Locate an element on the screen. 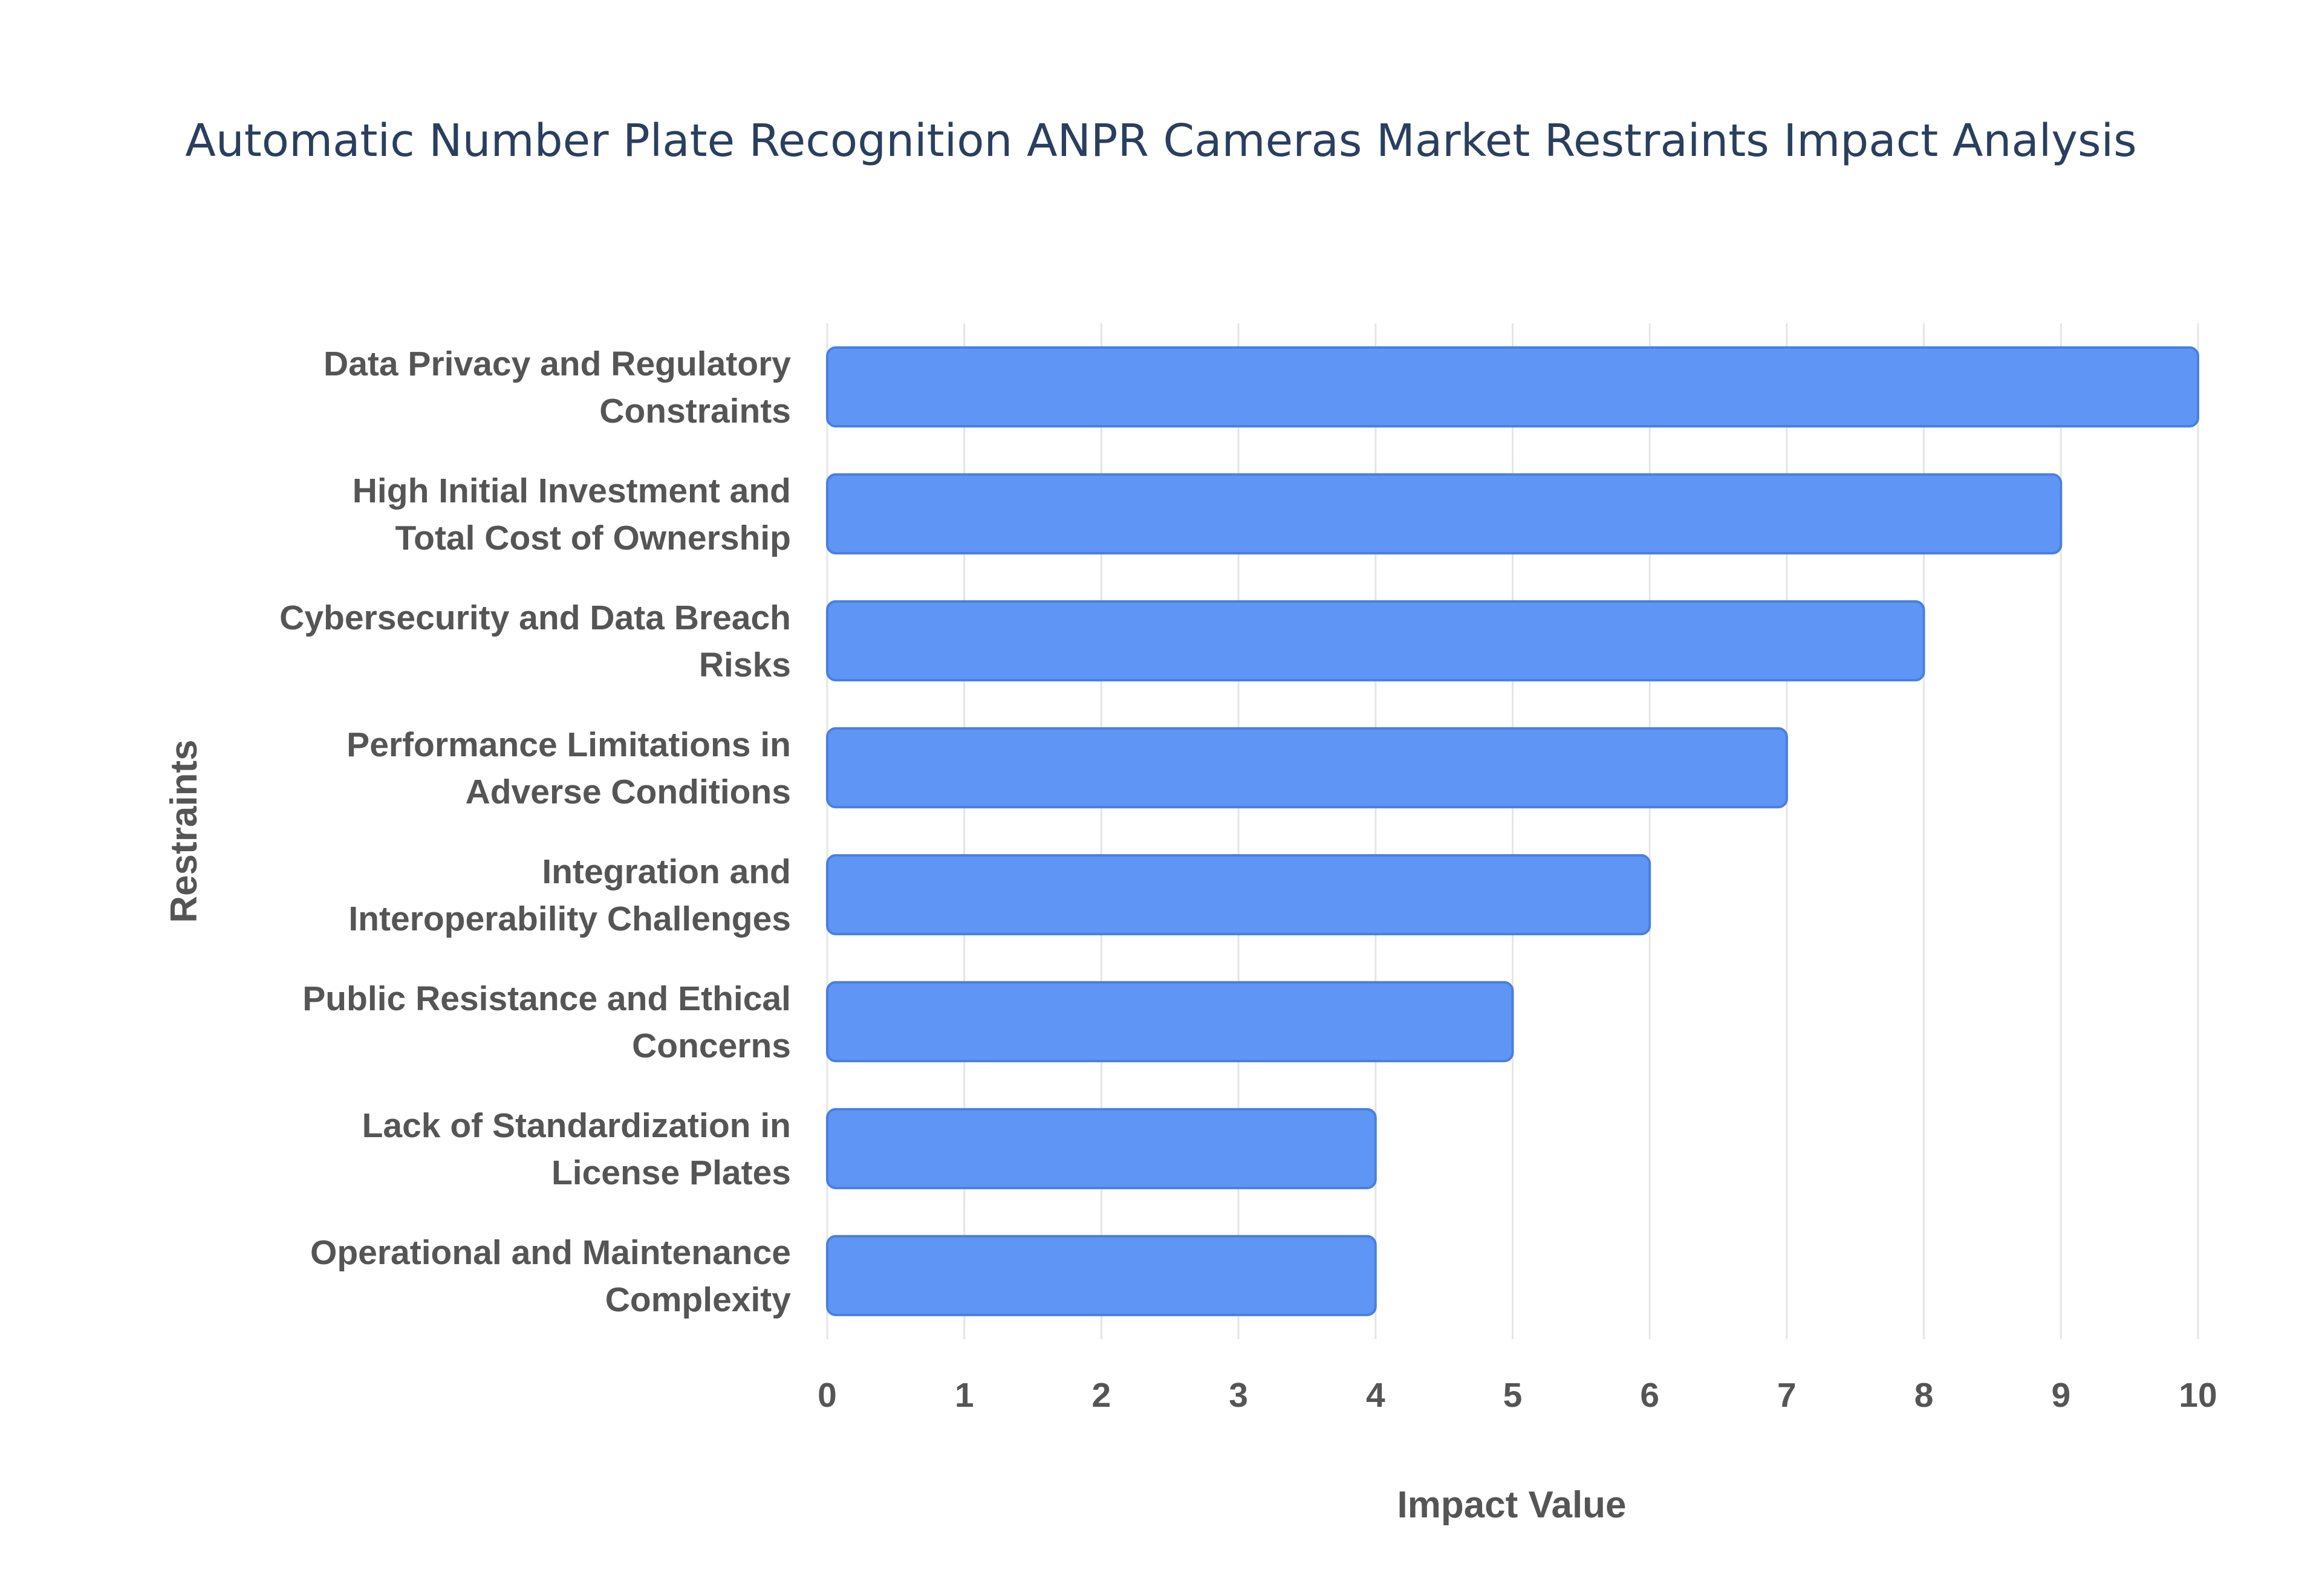 Image resolution: width=2322 pixels, height=1596 pixels. category-label-line: Integration and is located at coordinates (666, 871).